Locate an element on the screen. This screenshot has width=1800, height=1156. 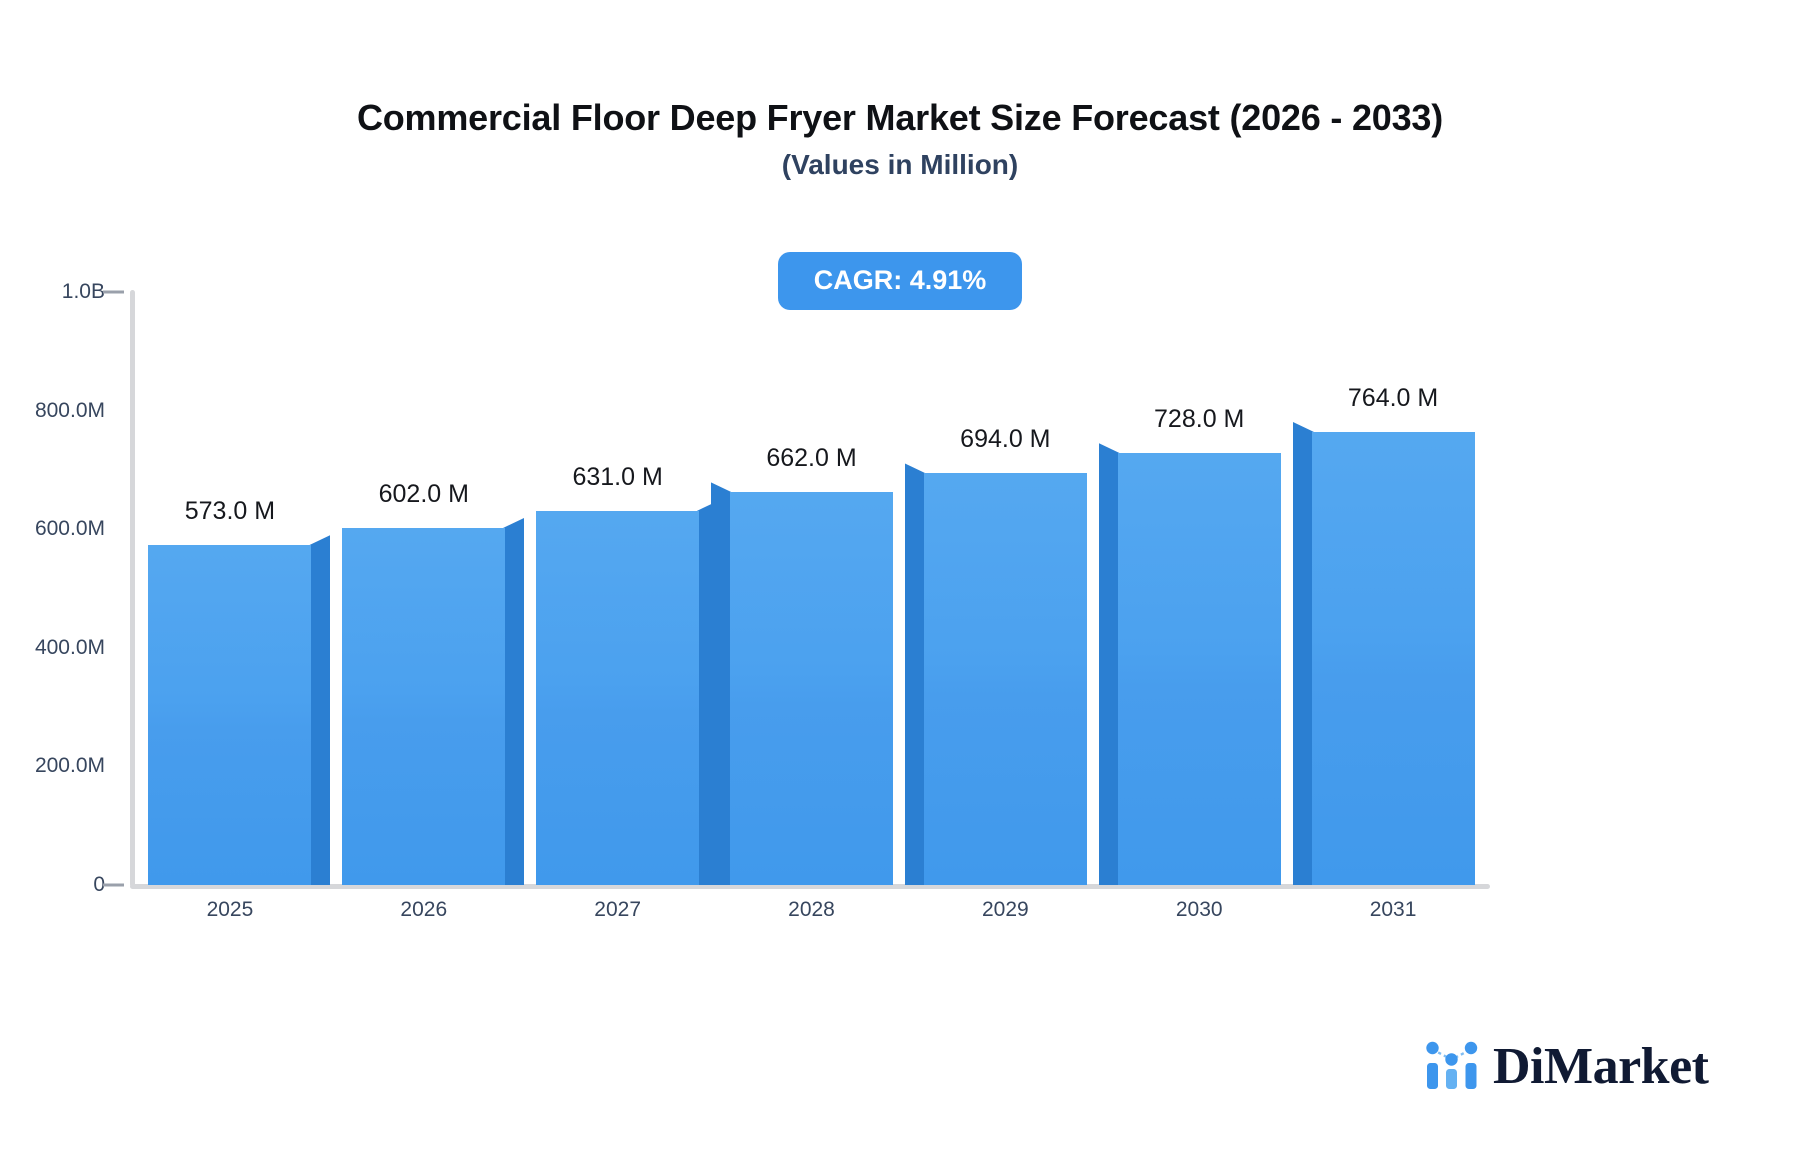
bar-value-label: 602.0 M is located at coordinates (423, 494).